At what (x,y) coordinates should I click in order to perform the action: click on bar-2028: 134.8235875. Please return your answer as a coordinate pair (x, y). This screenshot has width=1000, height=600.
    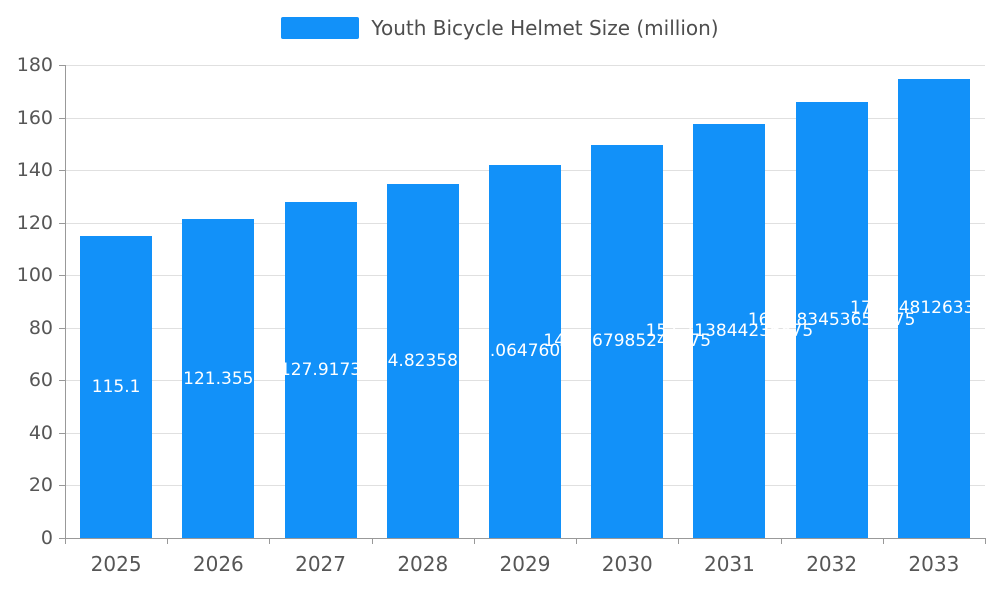
    Looking at the image, I should click on (423, 360).